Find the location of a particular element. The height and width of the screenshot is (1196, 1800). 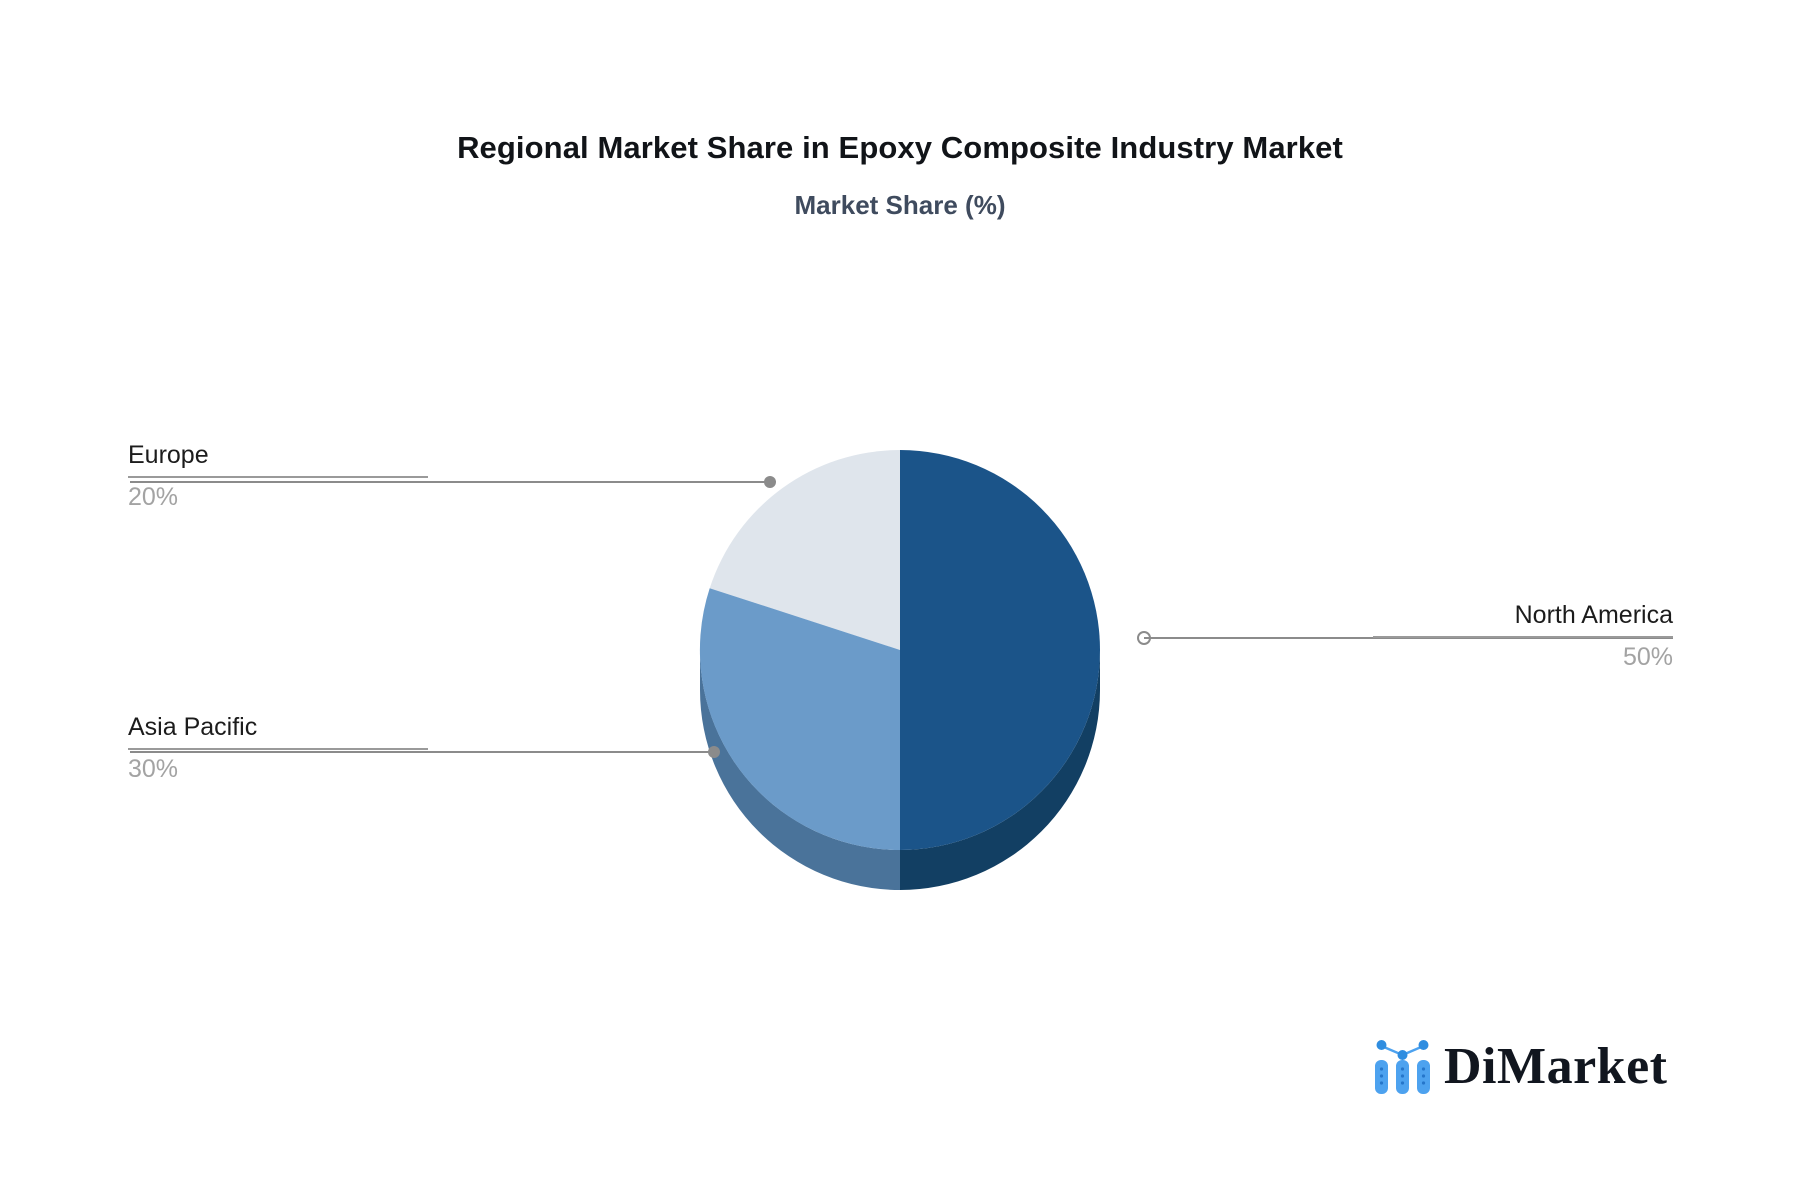

callout-north-america-label: North America is located at coordinates (1593, 615).